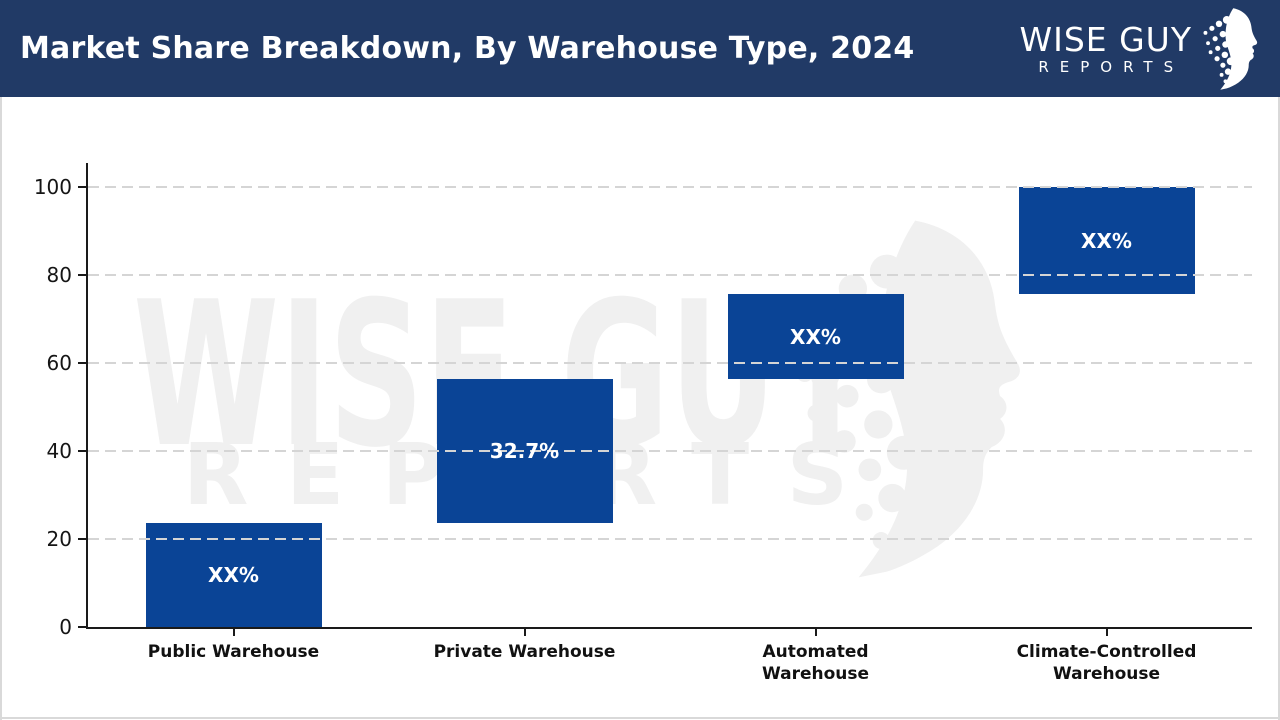 Image resolution: width=1280 pixels, height=720 pixels. What do you see at coordinates (1106, 632) in the screenshot?
I see `x-tick-mark-climate-controlled-warehouse` at bounding box center [1106, 632].